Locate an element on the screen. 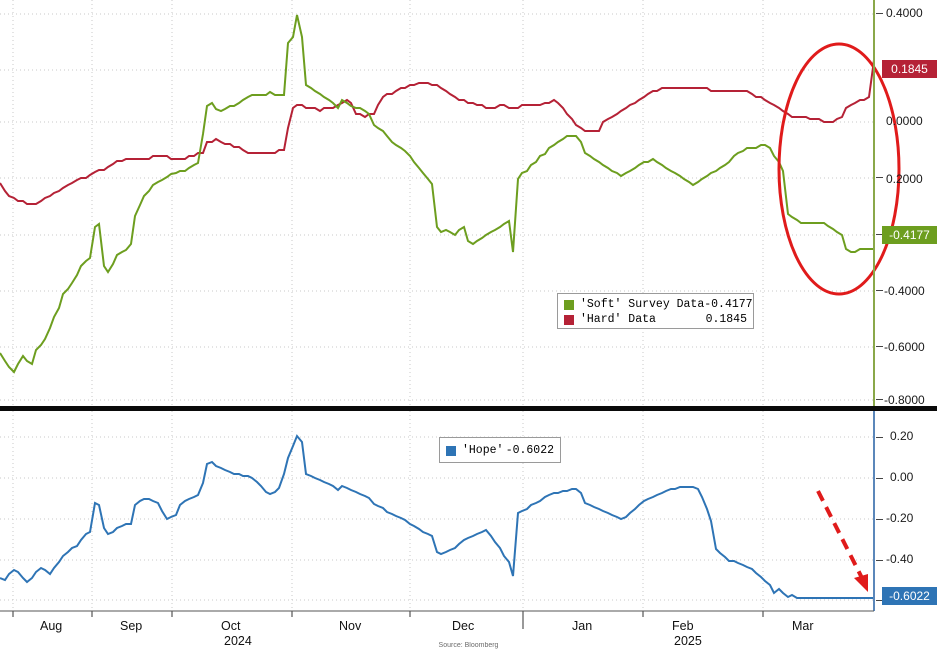  value-tag-hope: -0.6022 is located at coordinates (909, 596).